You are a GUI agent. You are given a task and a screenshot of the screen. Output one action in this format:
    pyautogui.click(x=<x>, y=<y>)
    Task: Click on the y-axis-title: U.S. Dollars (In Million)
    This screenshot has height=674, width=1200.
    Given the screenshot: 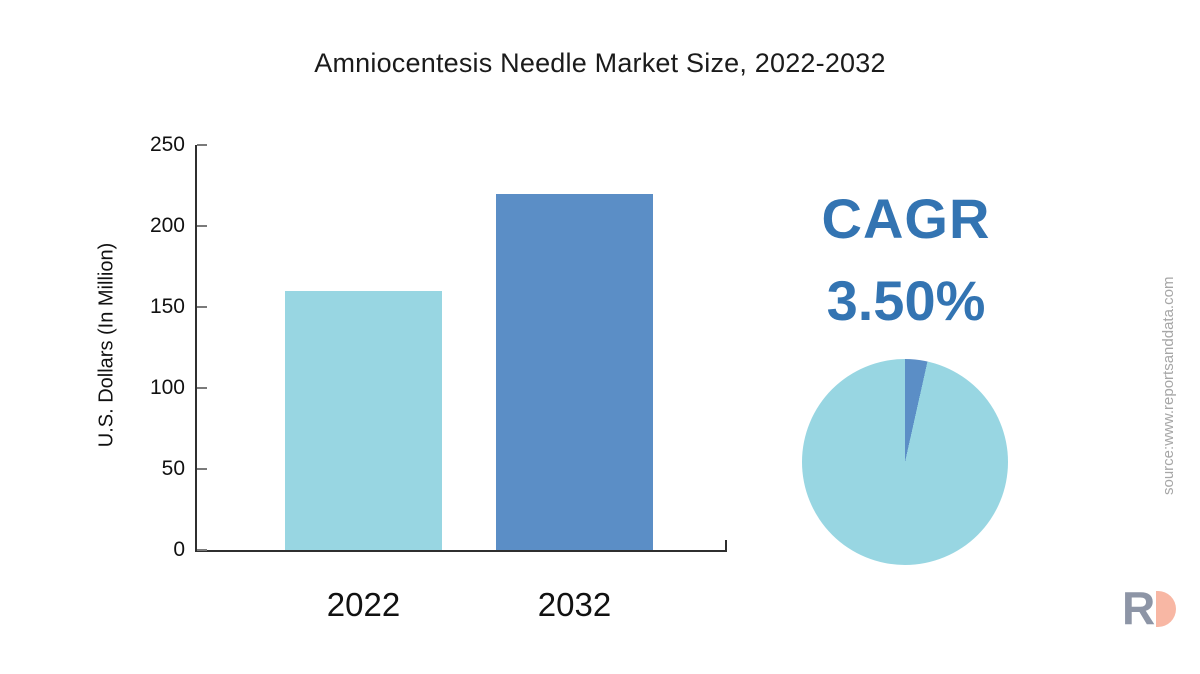 What is the action you would take?
    pyautogui.click(x=106, y=345)
    